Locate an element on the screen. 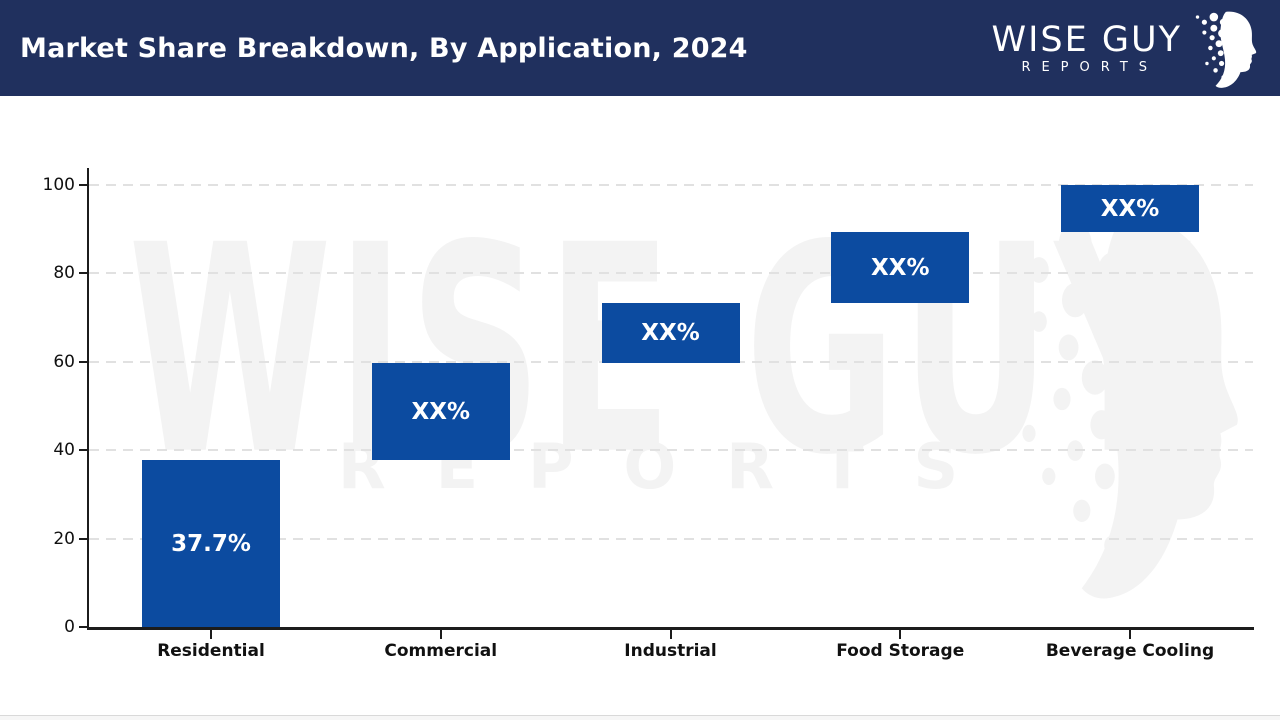  y-tick-label: 100 is located at coordinates (58, 185).